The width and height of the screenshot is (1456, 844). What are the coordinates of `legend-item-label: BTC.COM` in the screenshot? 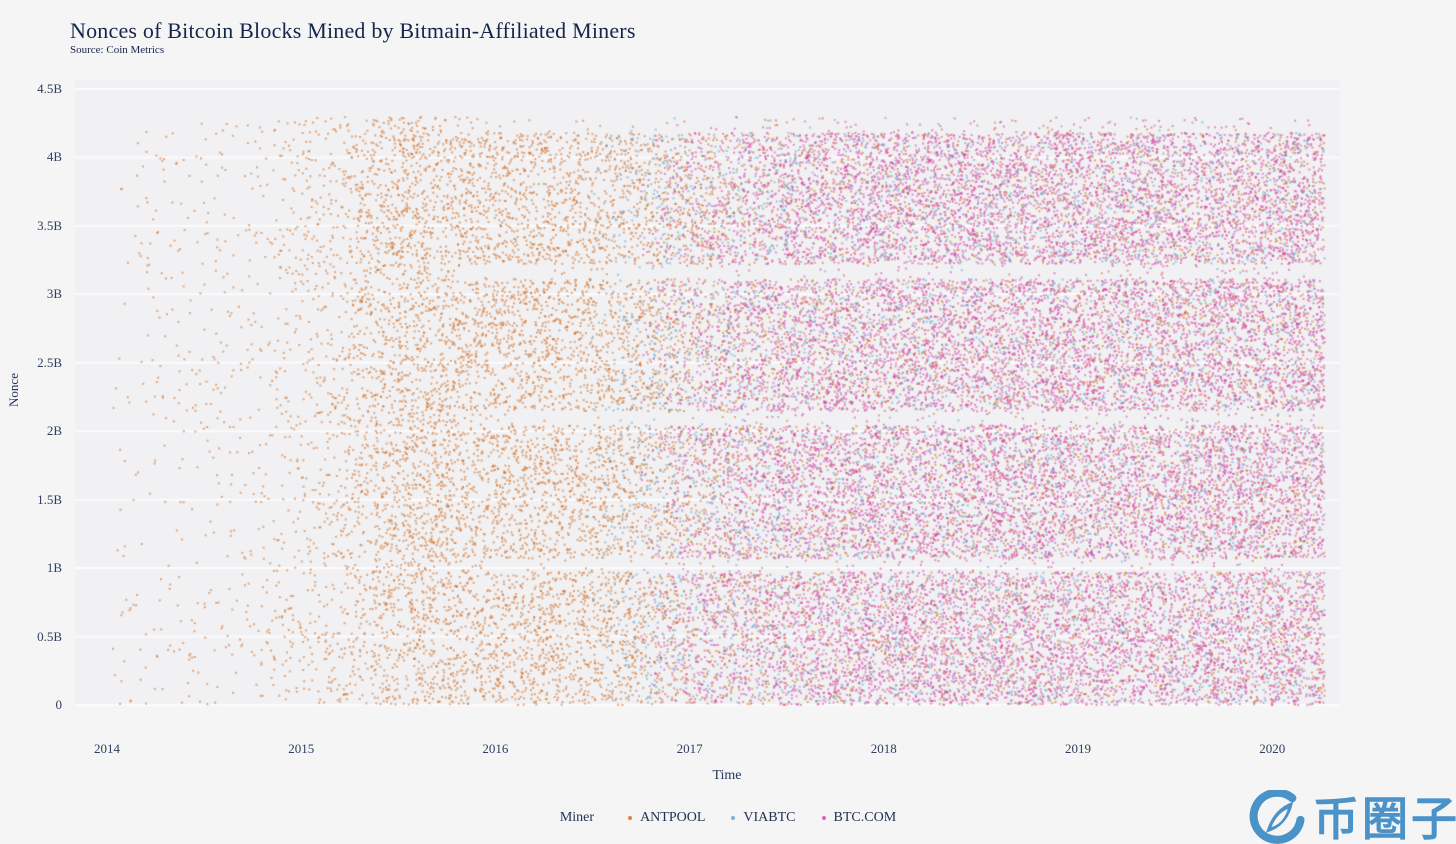 It's located at (865, 817).